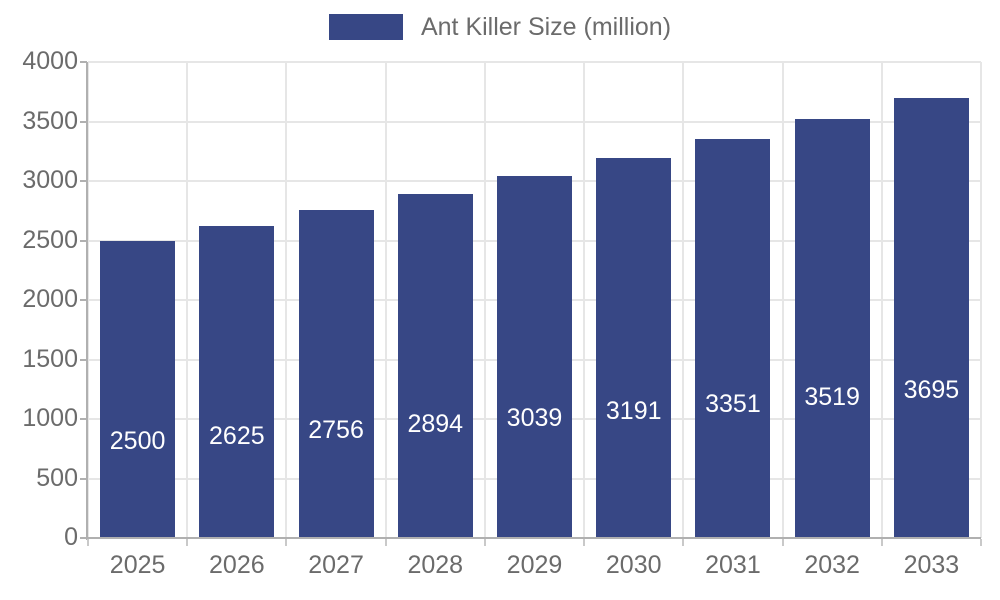 The image size is (1000, 600). I want to click on legend-item-ant-killer-size: Ant Killer Size (million), so click(500, 26).